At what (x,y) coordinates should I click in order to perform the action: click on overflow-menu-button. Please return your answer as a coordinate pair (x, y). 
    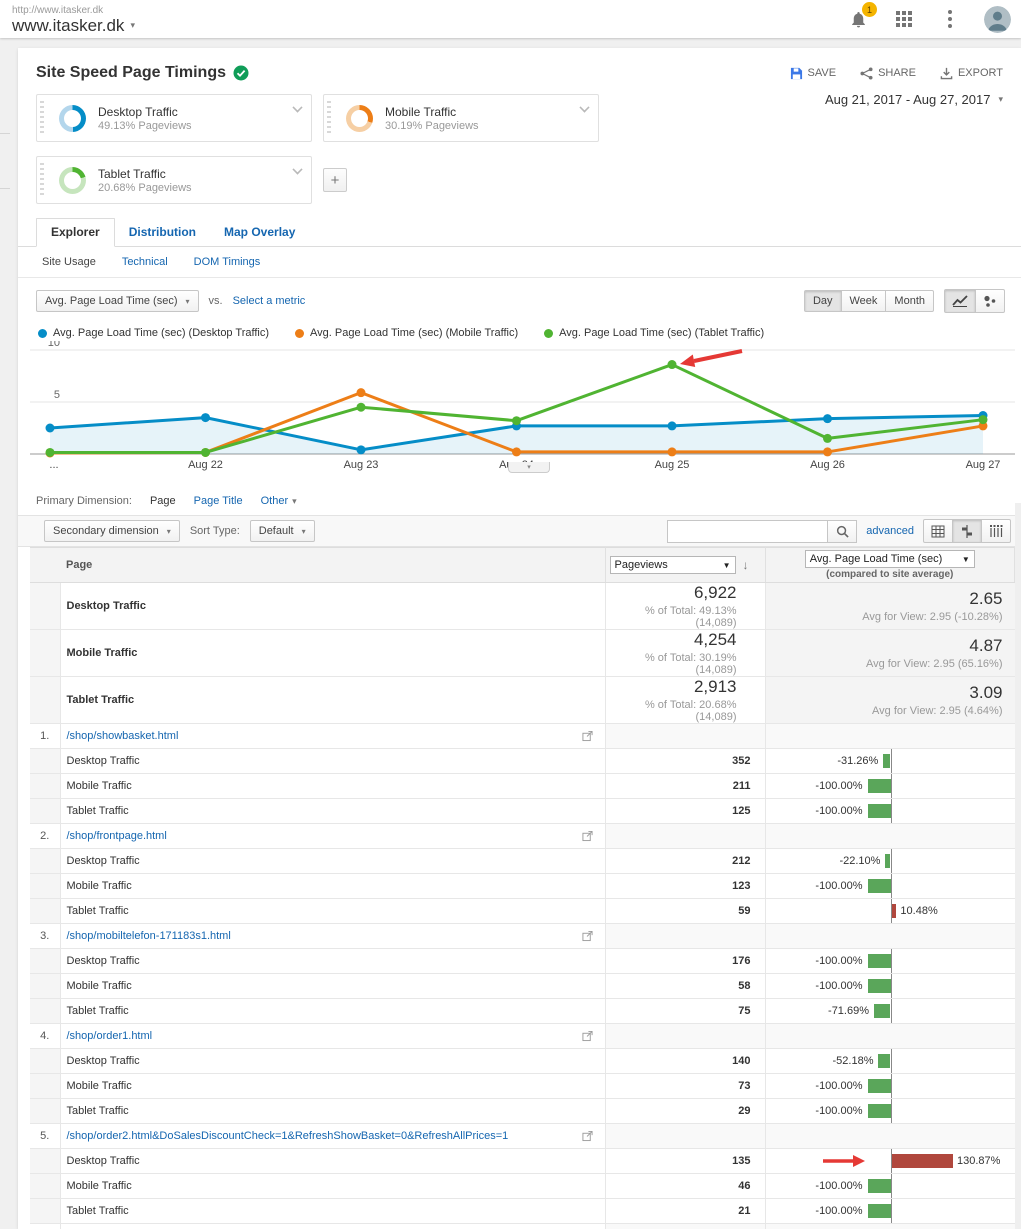
    Looking at the image, I should click on (950, 19).